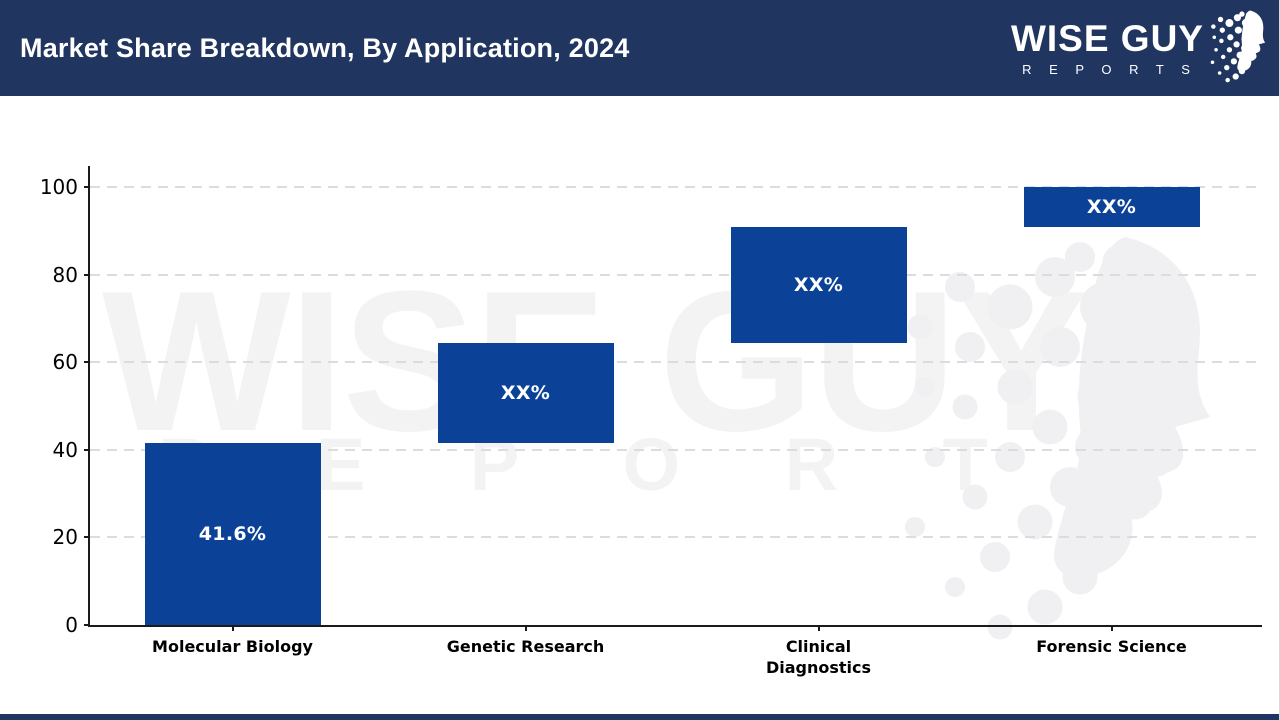 The width and height of the screenshot is (1280, 720). I want to click on y-axis-label: 0, so click(71, 625).